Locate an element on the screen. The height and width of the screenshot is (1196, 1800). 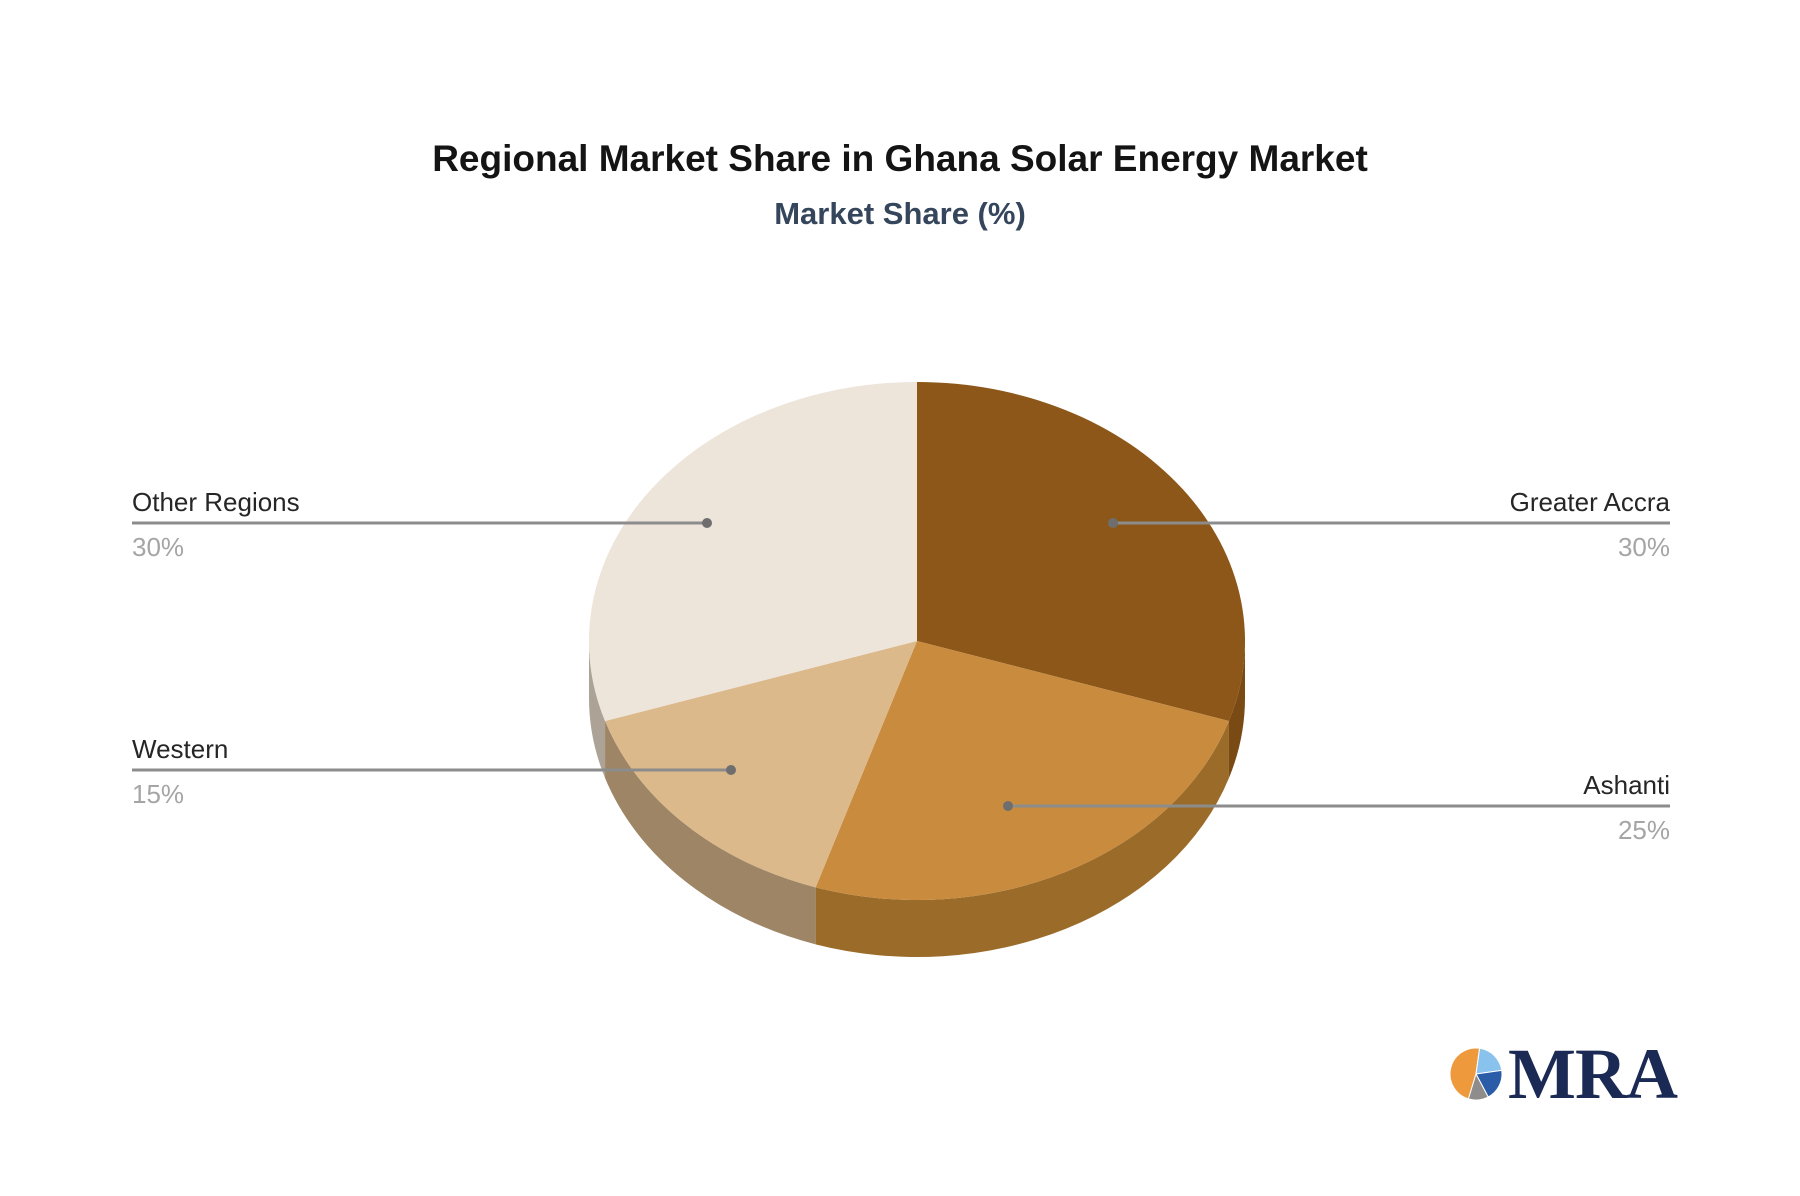
callout-value-western: 15% is located at coordinates (158, 794).